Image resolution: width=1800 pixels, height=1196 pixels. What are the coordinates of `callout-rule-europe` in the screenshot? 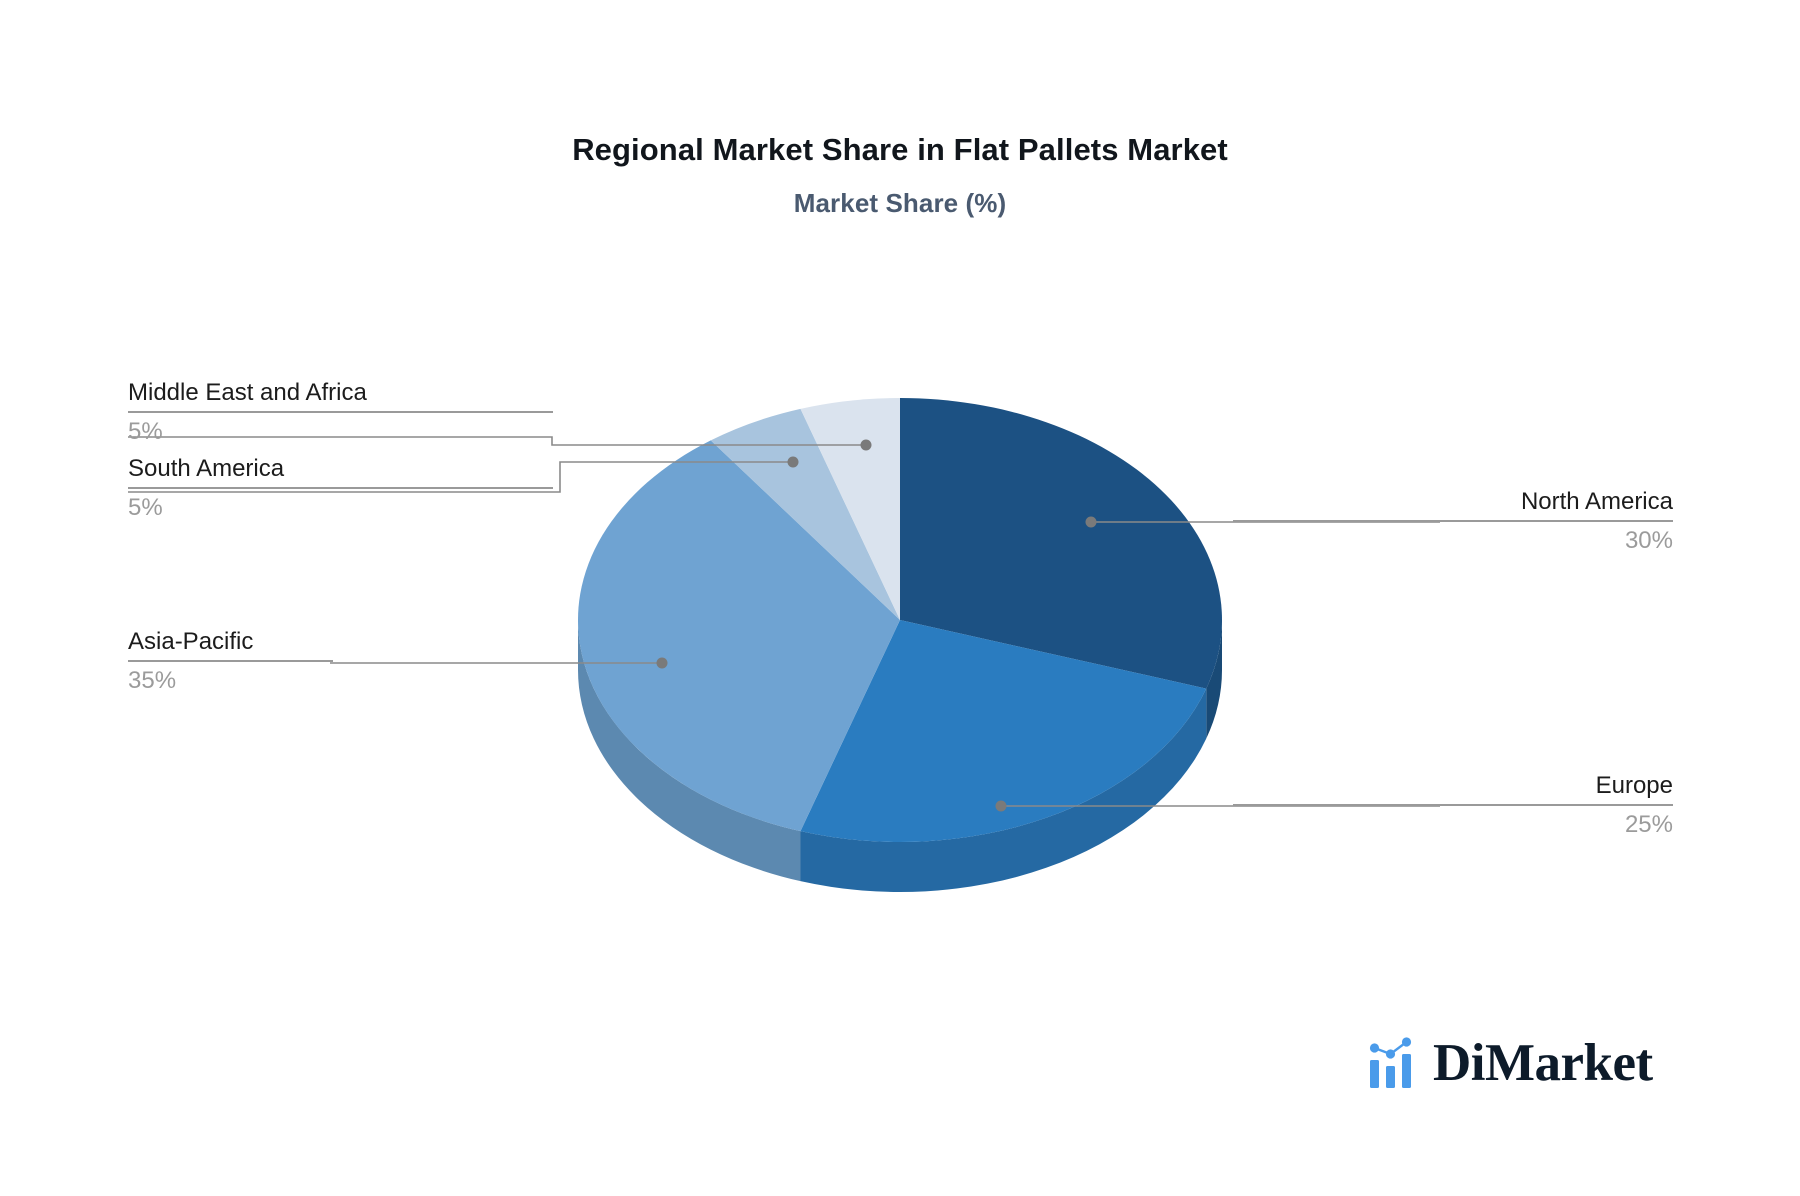 It's located at (1453, 805).